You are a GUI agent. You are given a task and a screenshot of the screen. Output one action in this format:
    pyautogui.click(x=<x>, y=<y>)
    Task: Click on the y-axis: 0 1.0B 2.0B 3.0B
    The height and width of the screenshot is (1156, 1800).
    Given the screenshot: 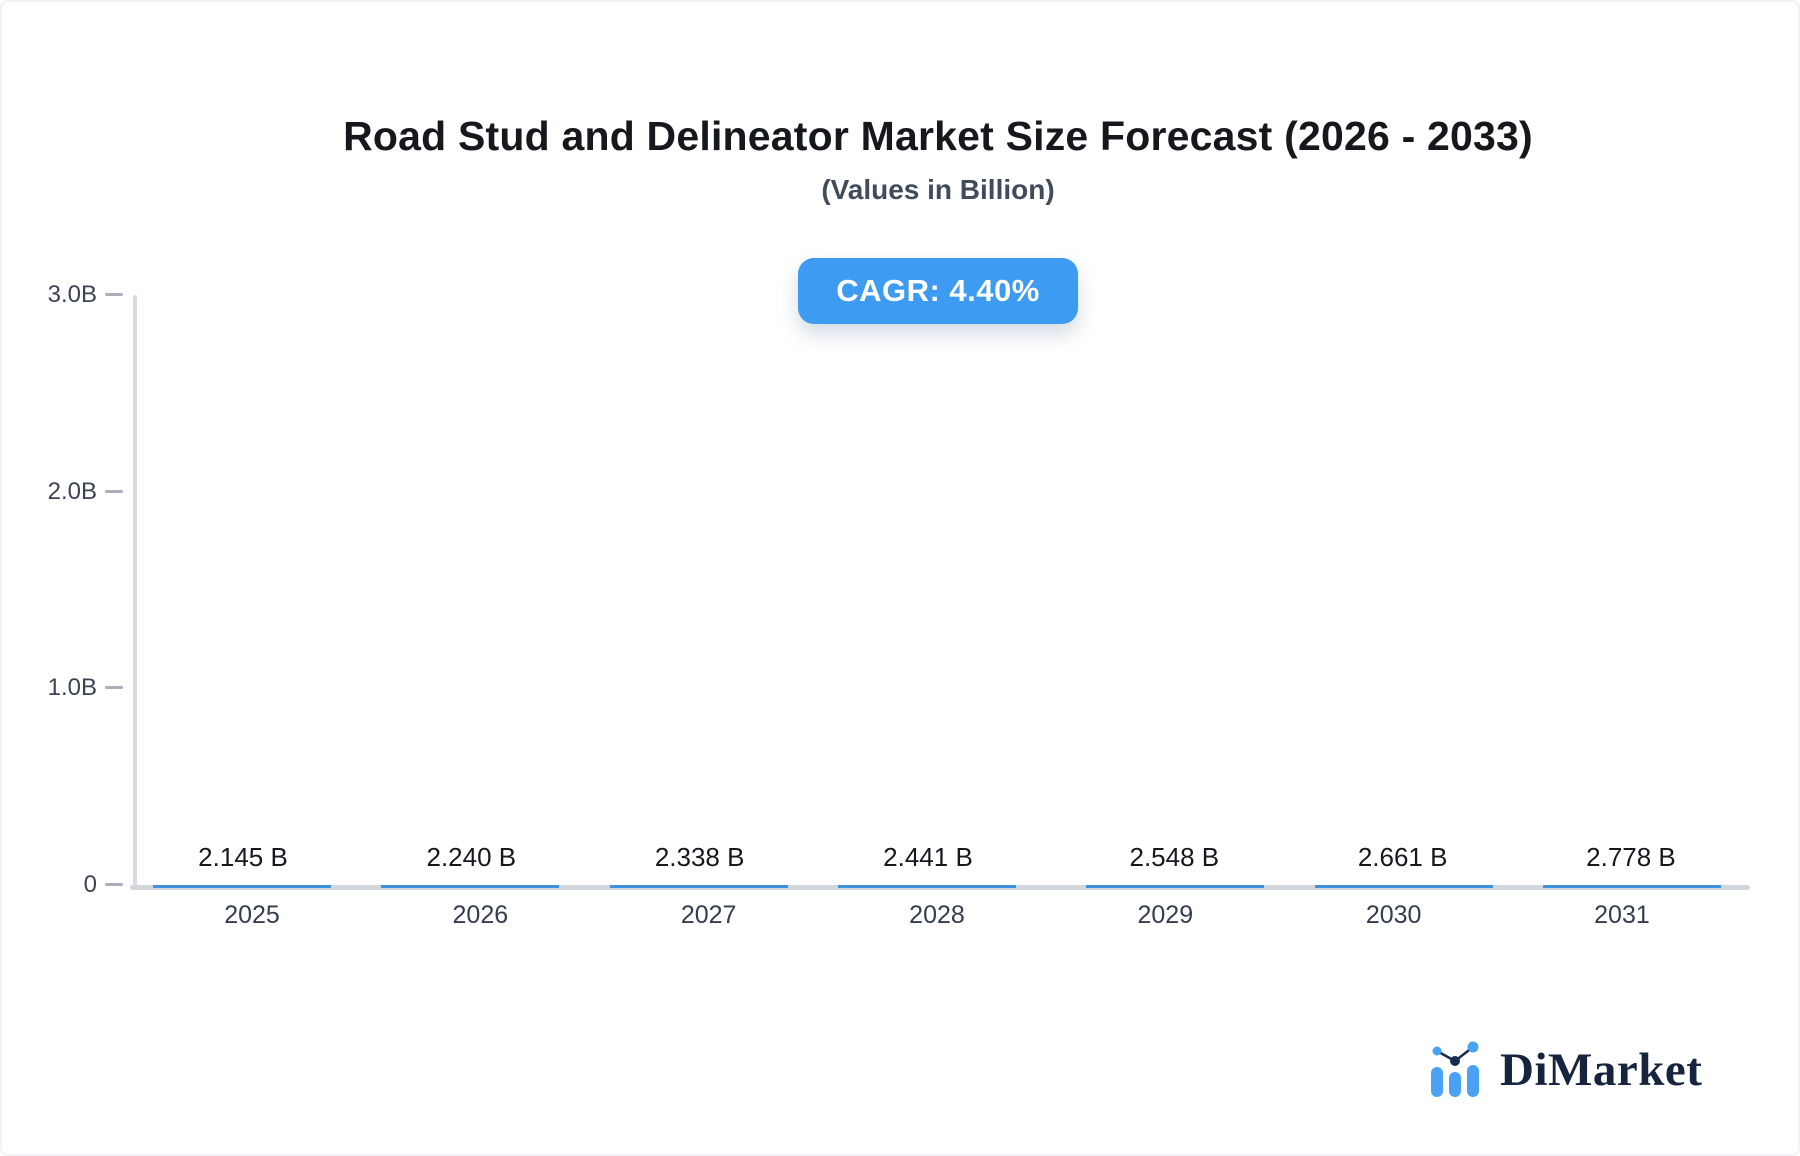 What is the action you would take?
    pyautogui.click(x=67, y=589)
    